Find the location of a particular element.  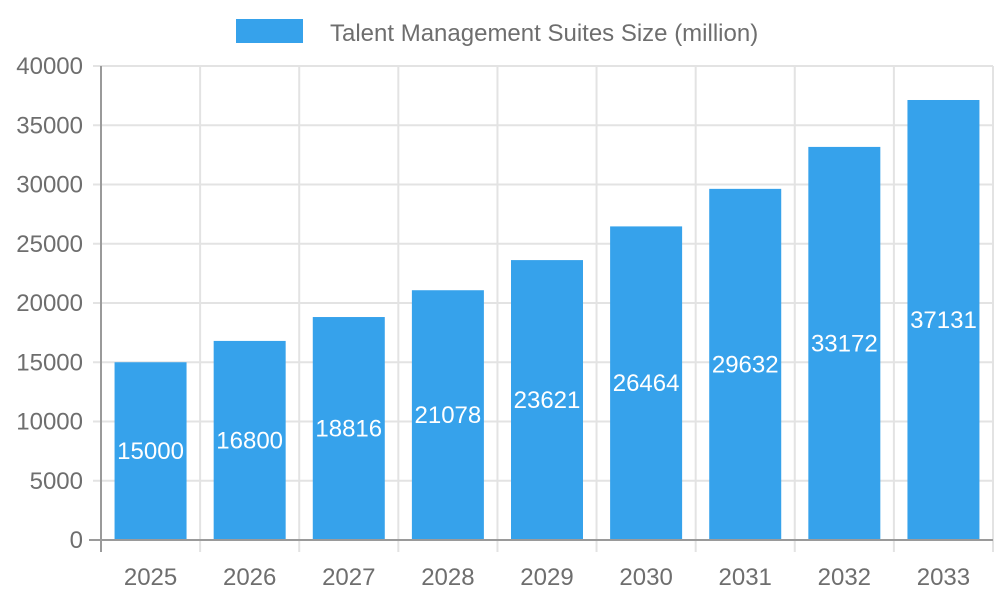

bar-value-label: 37131 is located at coordinates (943, 320).